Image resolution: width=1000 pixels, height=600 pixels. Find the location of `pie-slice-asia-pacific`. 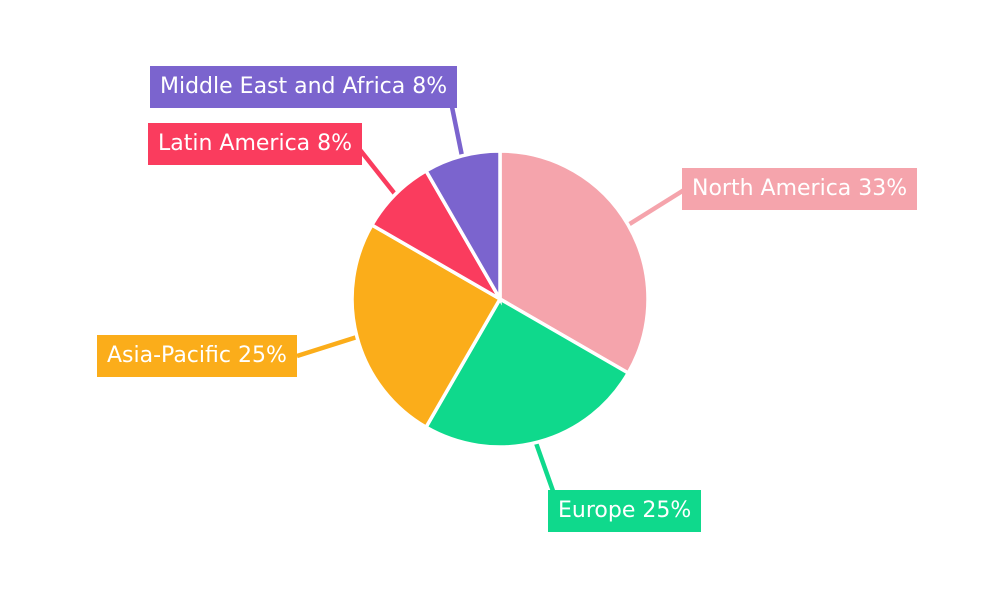

pie-slice-asia-pacific is located at coordinates (426, 326).